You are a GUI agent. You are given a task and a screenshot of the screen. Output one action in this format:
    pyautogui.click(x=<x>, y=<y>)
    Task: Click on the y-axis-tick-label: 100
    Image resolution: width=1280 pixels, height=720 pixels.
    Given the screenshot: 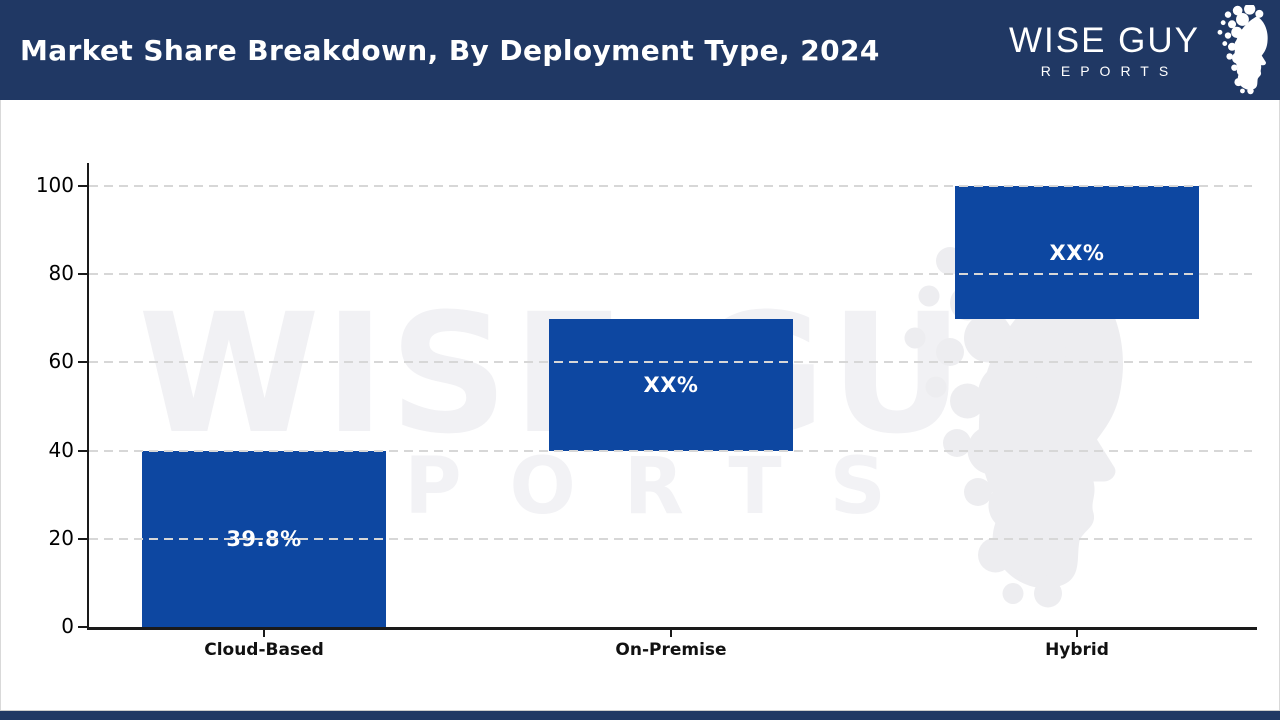 What is the action you would take?
    pyautogui.click(x=54, y=185)
    